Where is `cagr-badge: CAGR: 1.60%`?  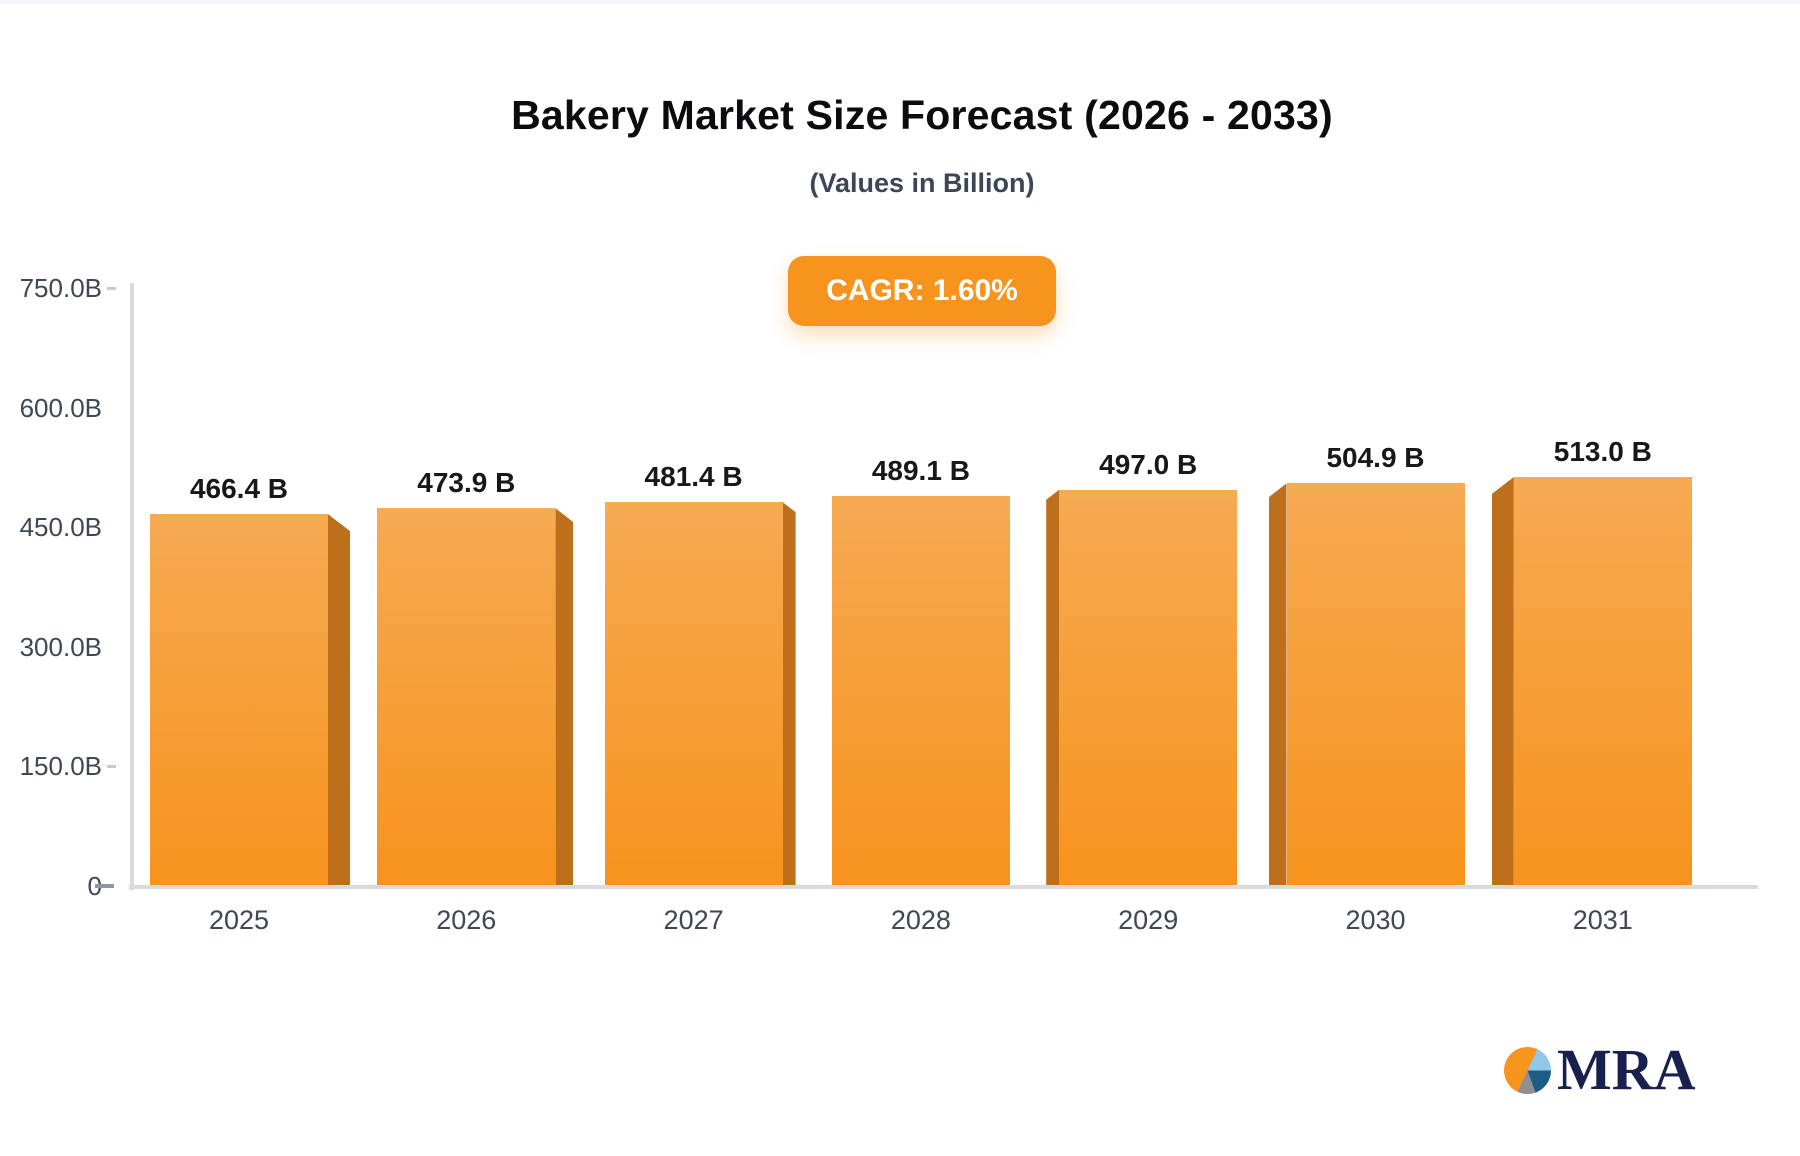 cagr-badge: CAGR: 1.60% is located at coordinates (922, 291).